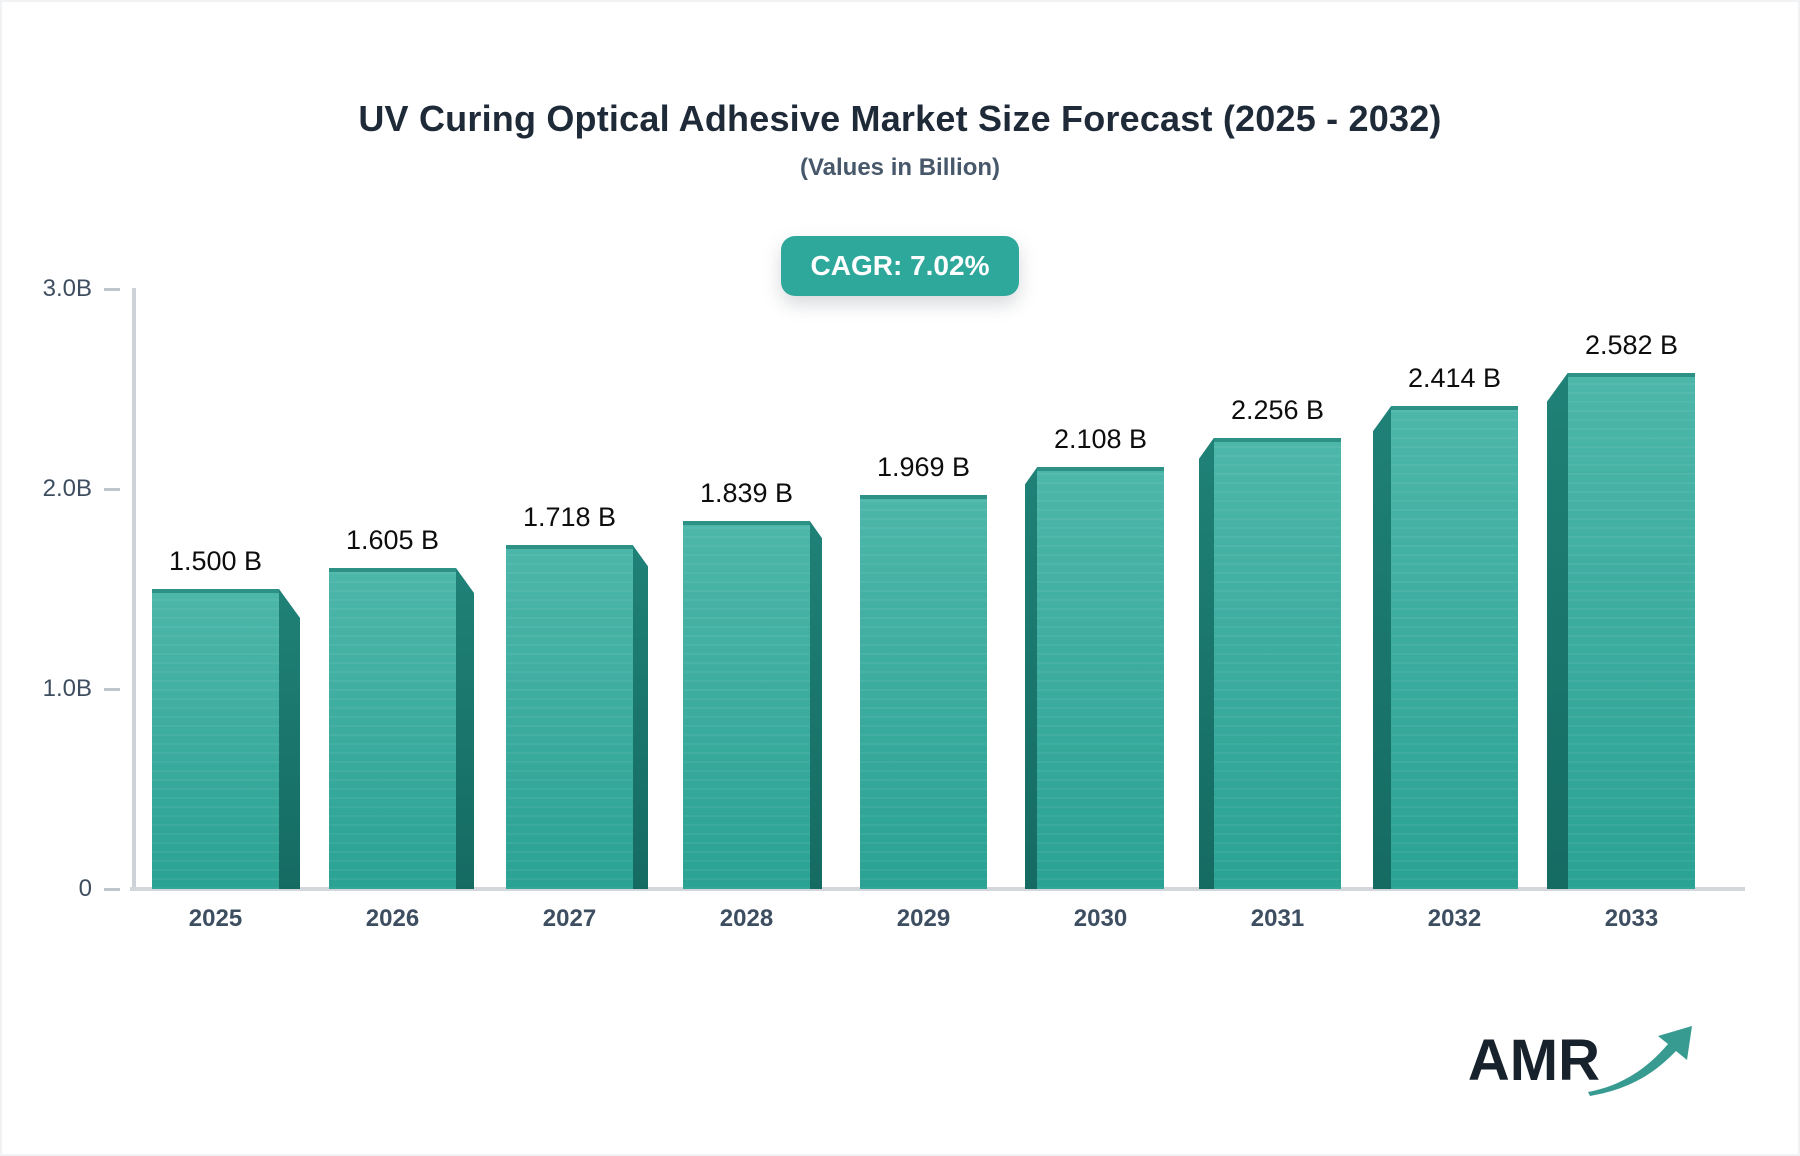 This screenshot has width=1800, height=1156. What do you see at coordinates (1640, 1061) in the screenshot?
I see `trend-arrow-icon` at bounding box center [1640, 1061].